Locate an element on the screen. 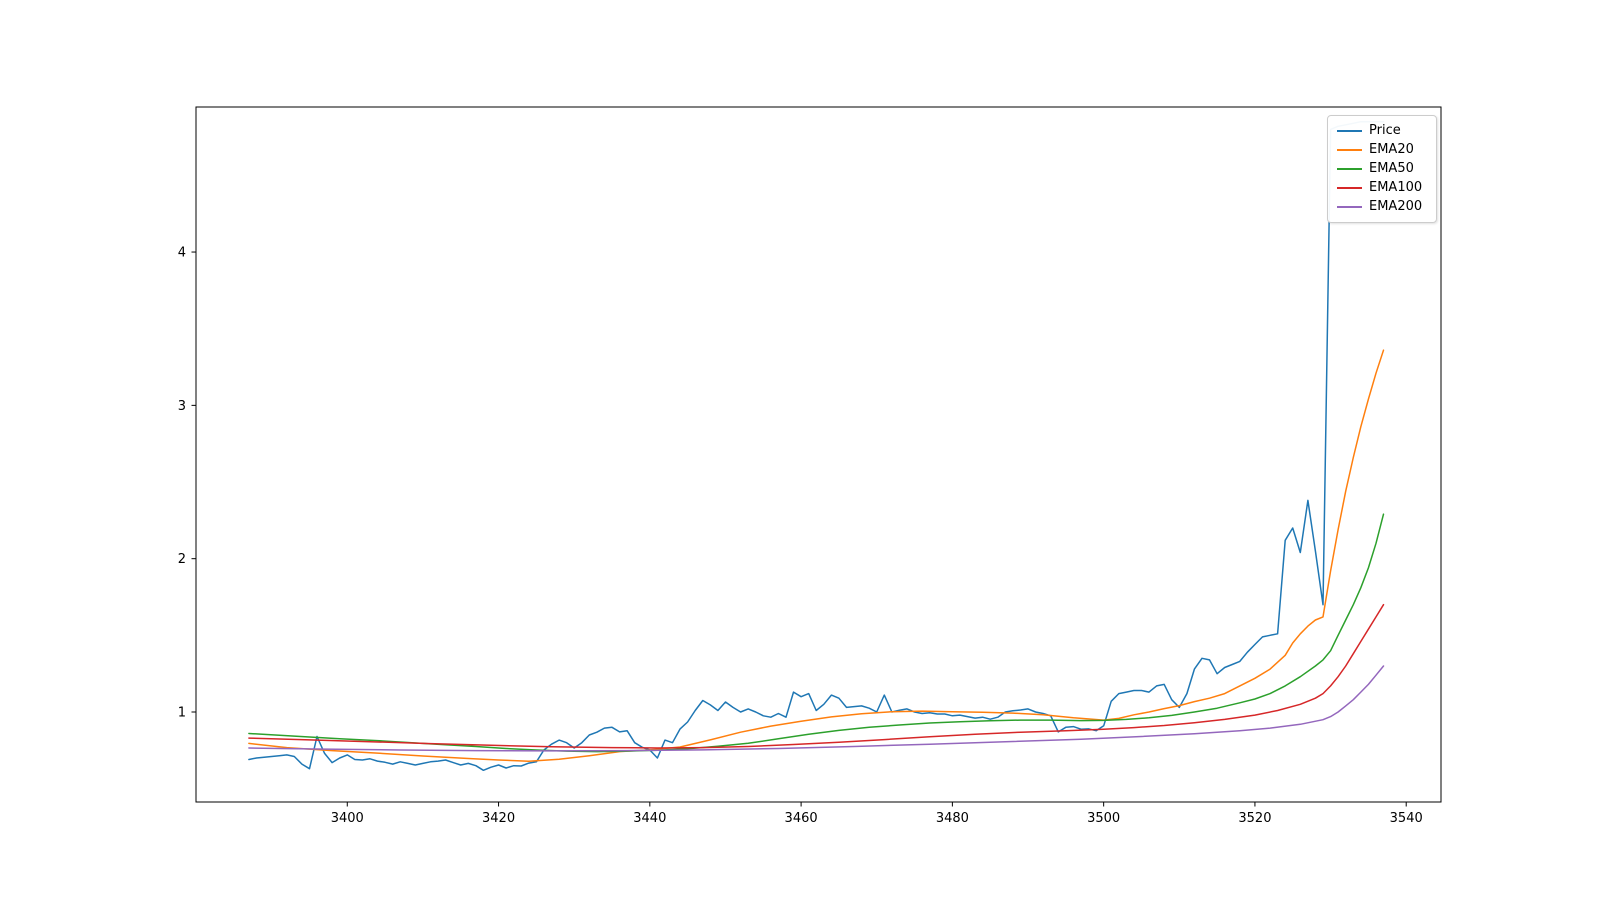 This screenshot has height=900, width=1600. x-tick-label: 3480 is located at coordinates (952, 818).